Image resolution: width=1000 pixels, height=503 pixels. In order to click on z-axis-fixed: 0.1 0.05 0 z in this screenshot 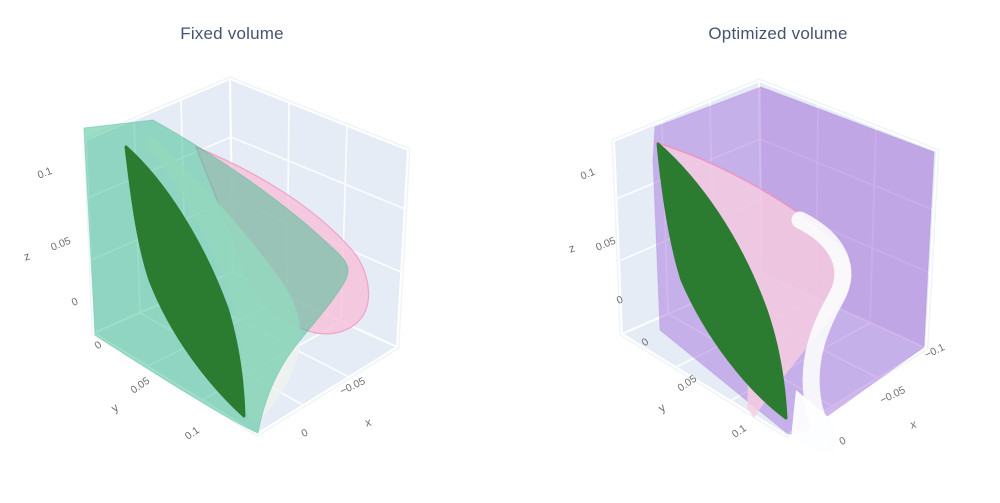, I will do `click(50, 237)`.